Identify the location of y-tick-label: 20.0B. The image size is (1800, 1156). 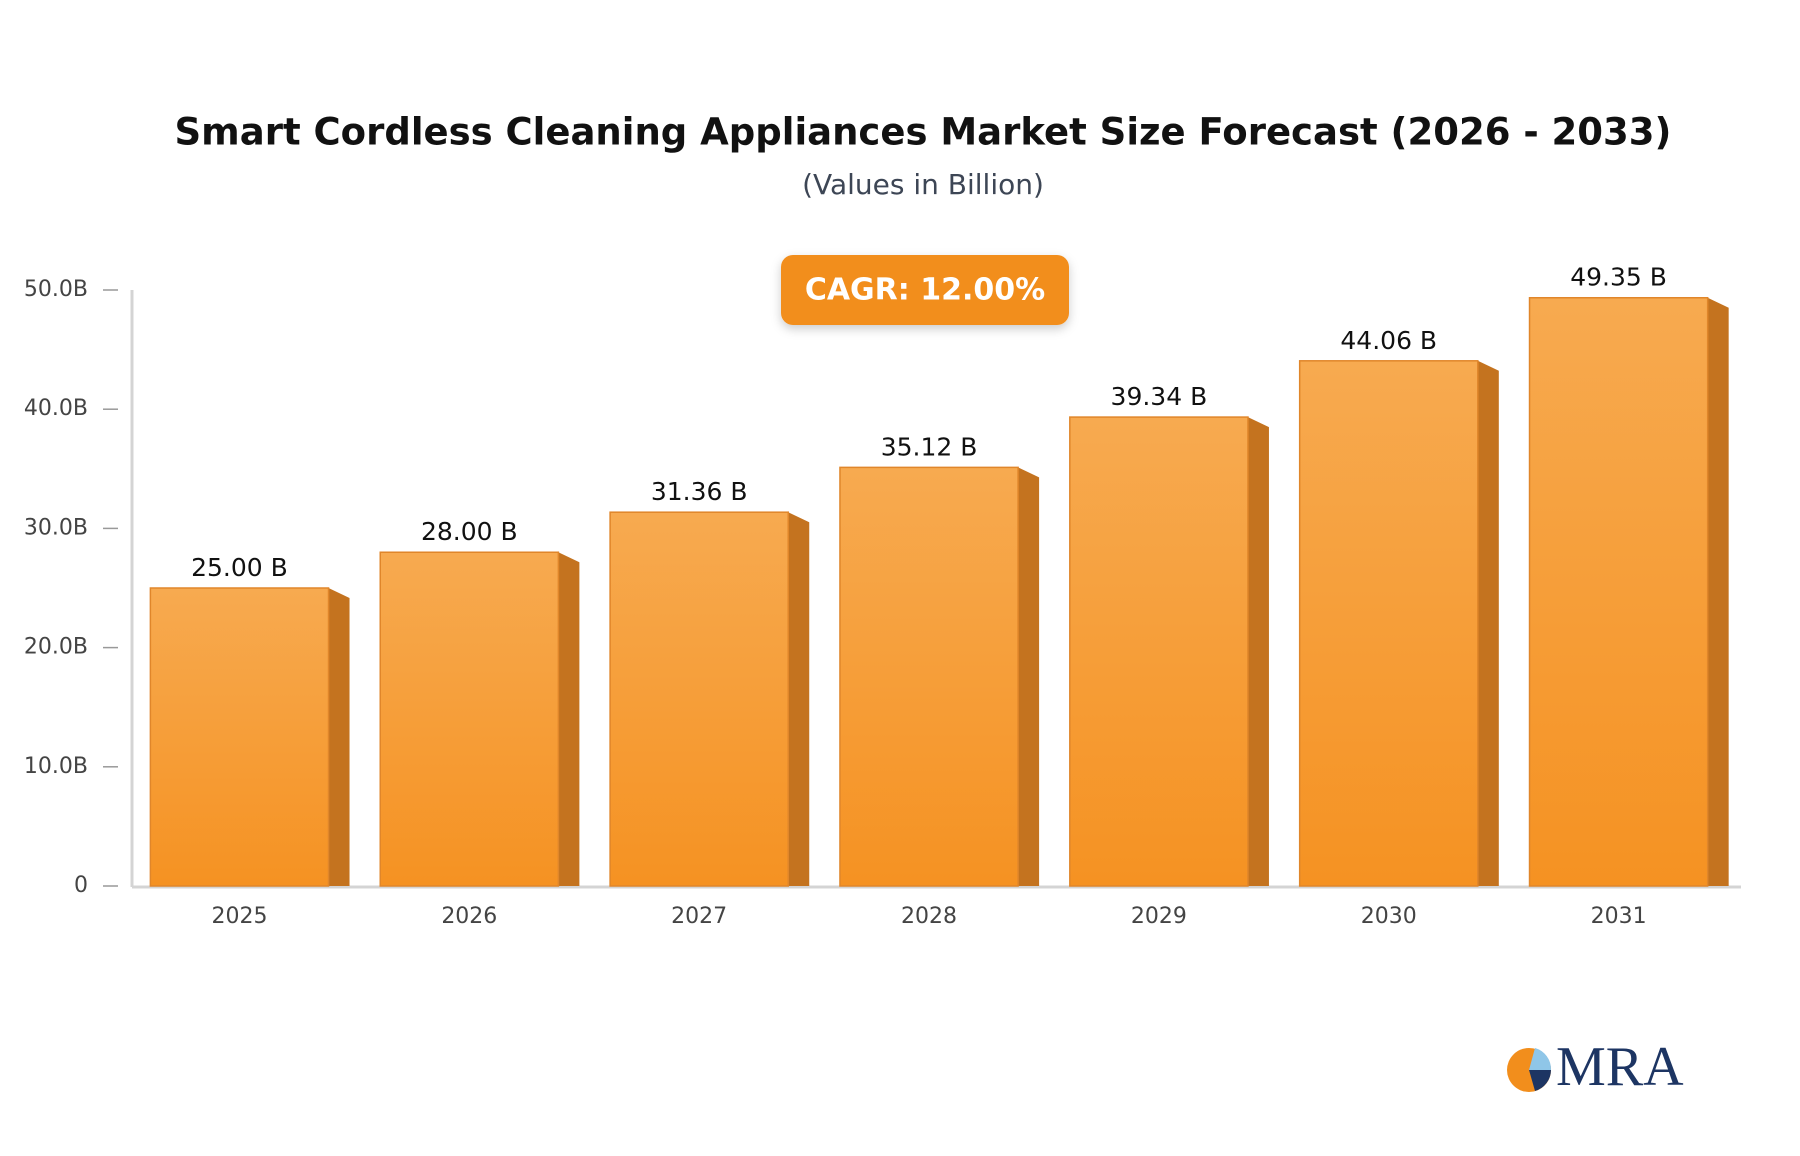
(56, 647).